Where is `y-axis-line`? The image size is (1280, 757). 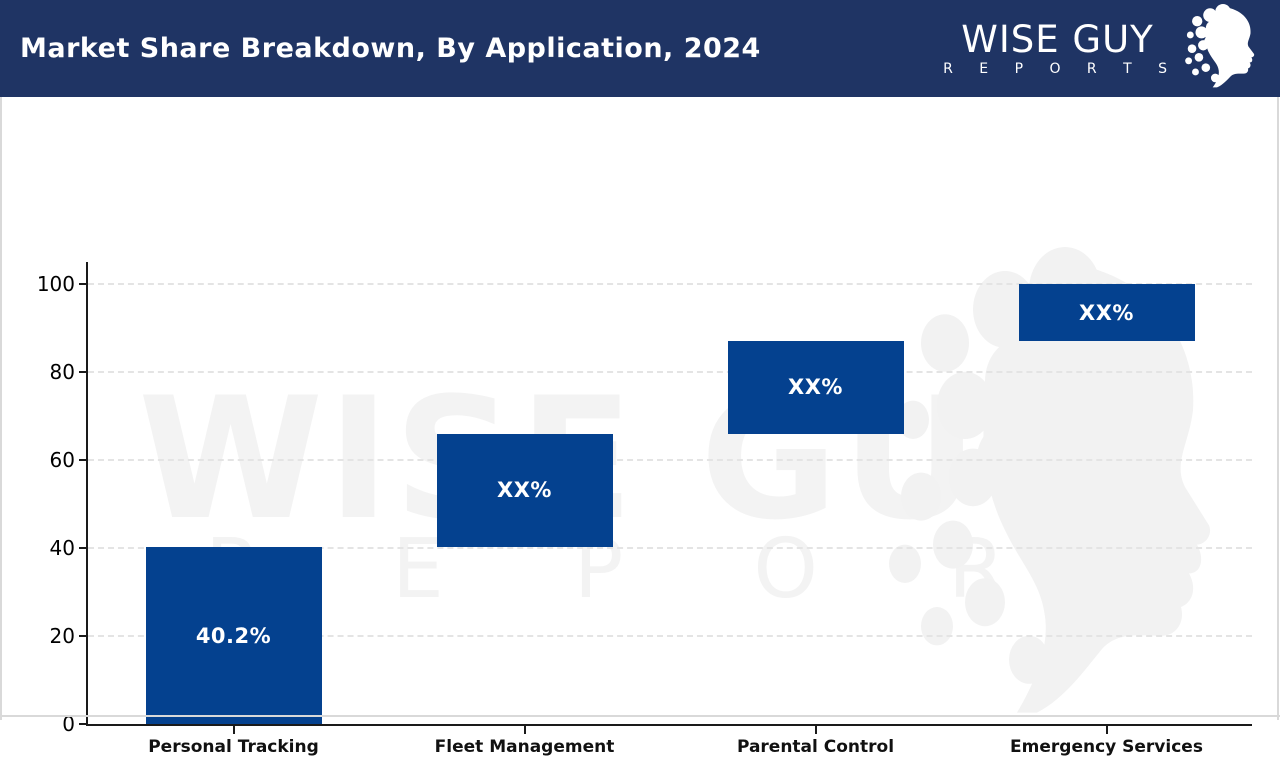
y-axis-line is located at coordinates (87, 494).